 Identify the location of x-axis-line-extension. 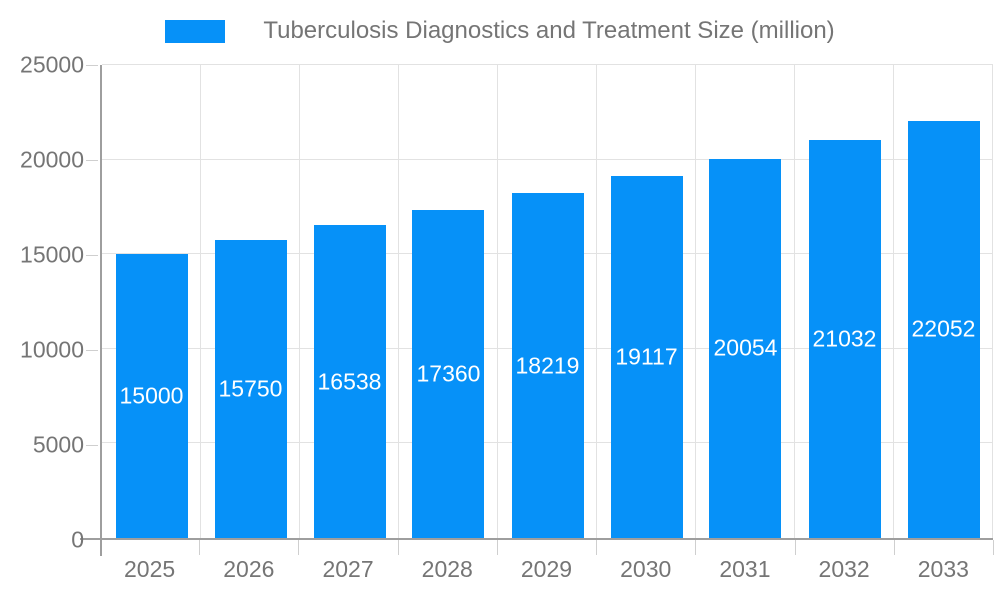
(90, 539).